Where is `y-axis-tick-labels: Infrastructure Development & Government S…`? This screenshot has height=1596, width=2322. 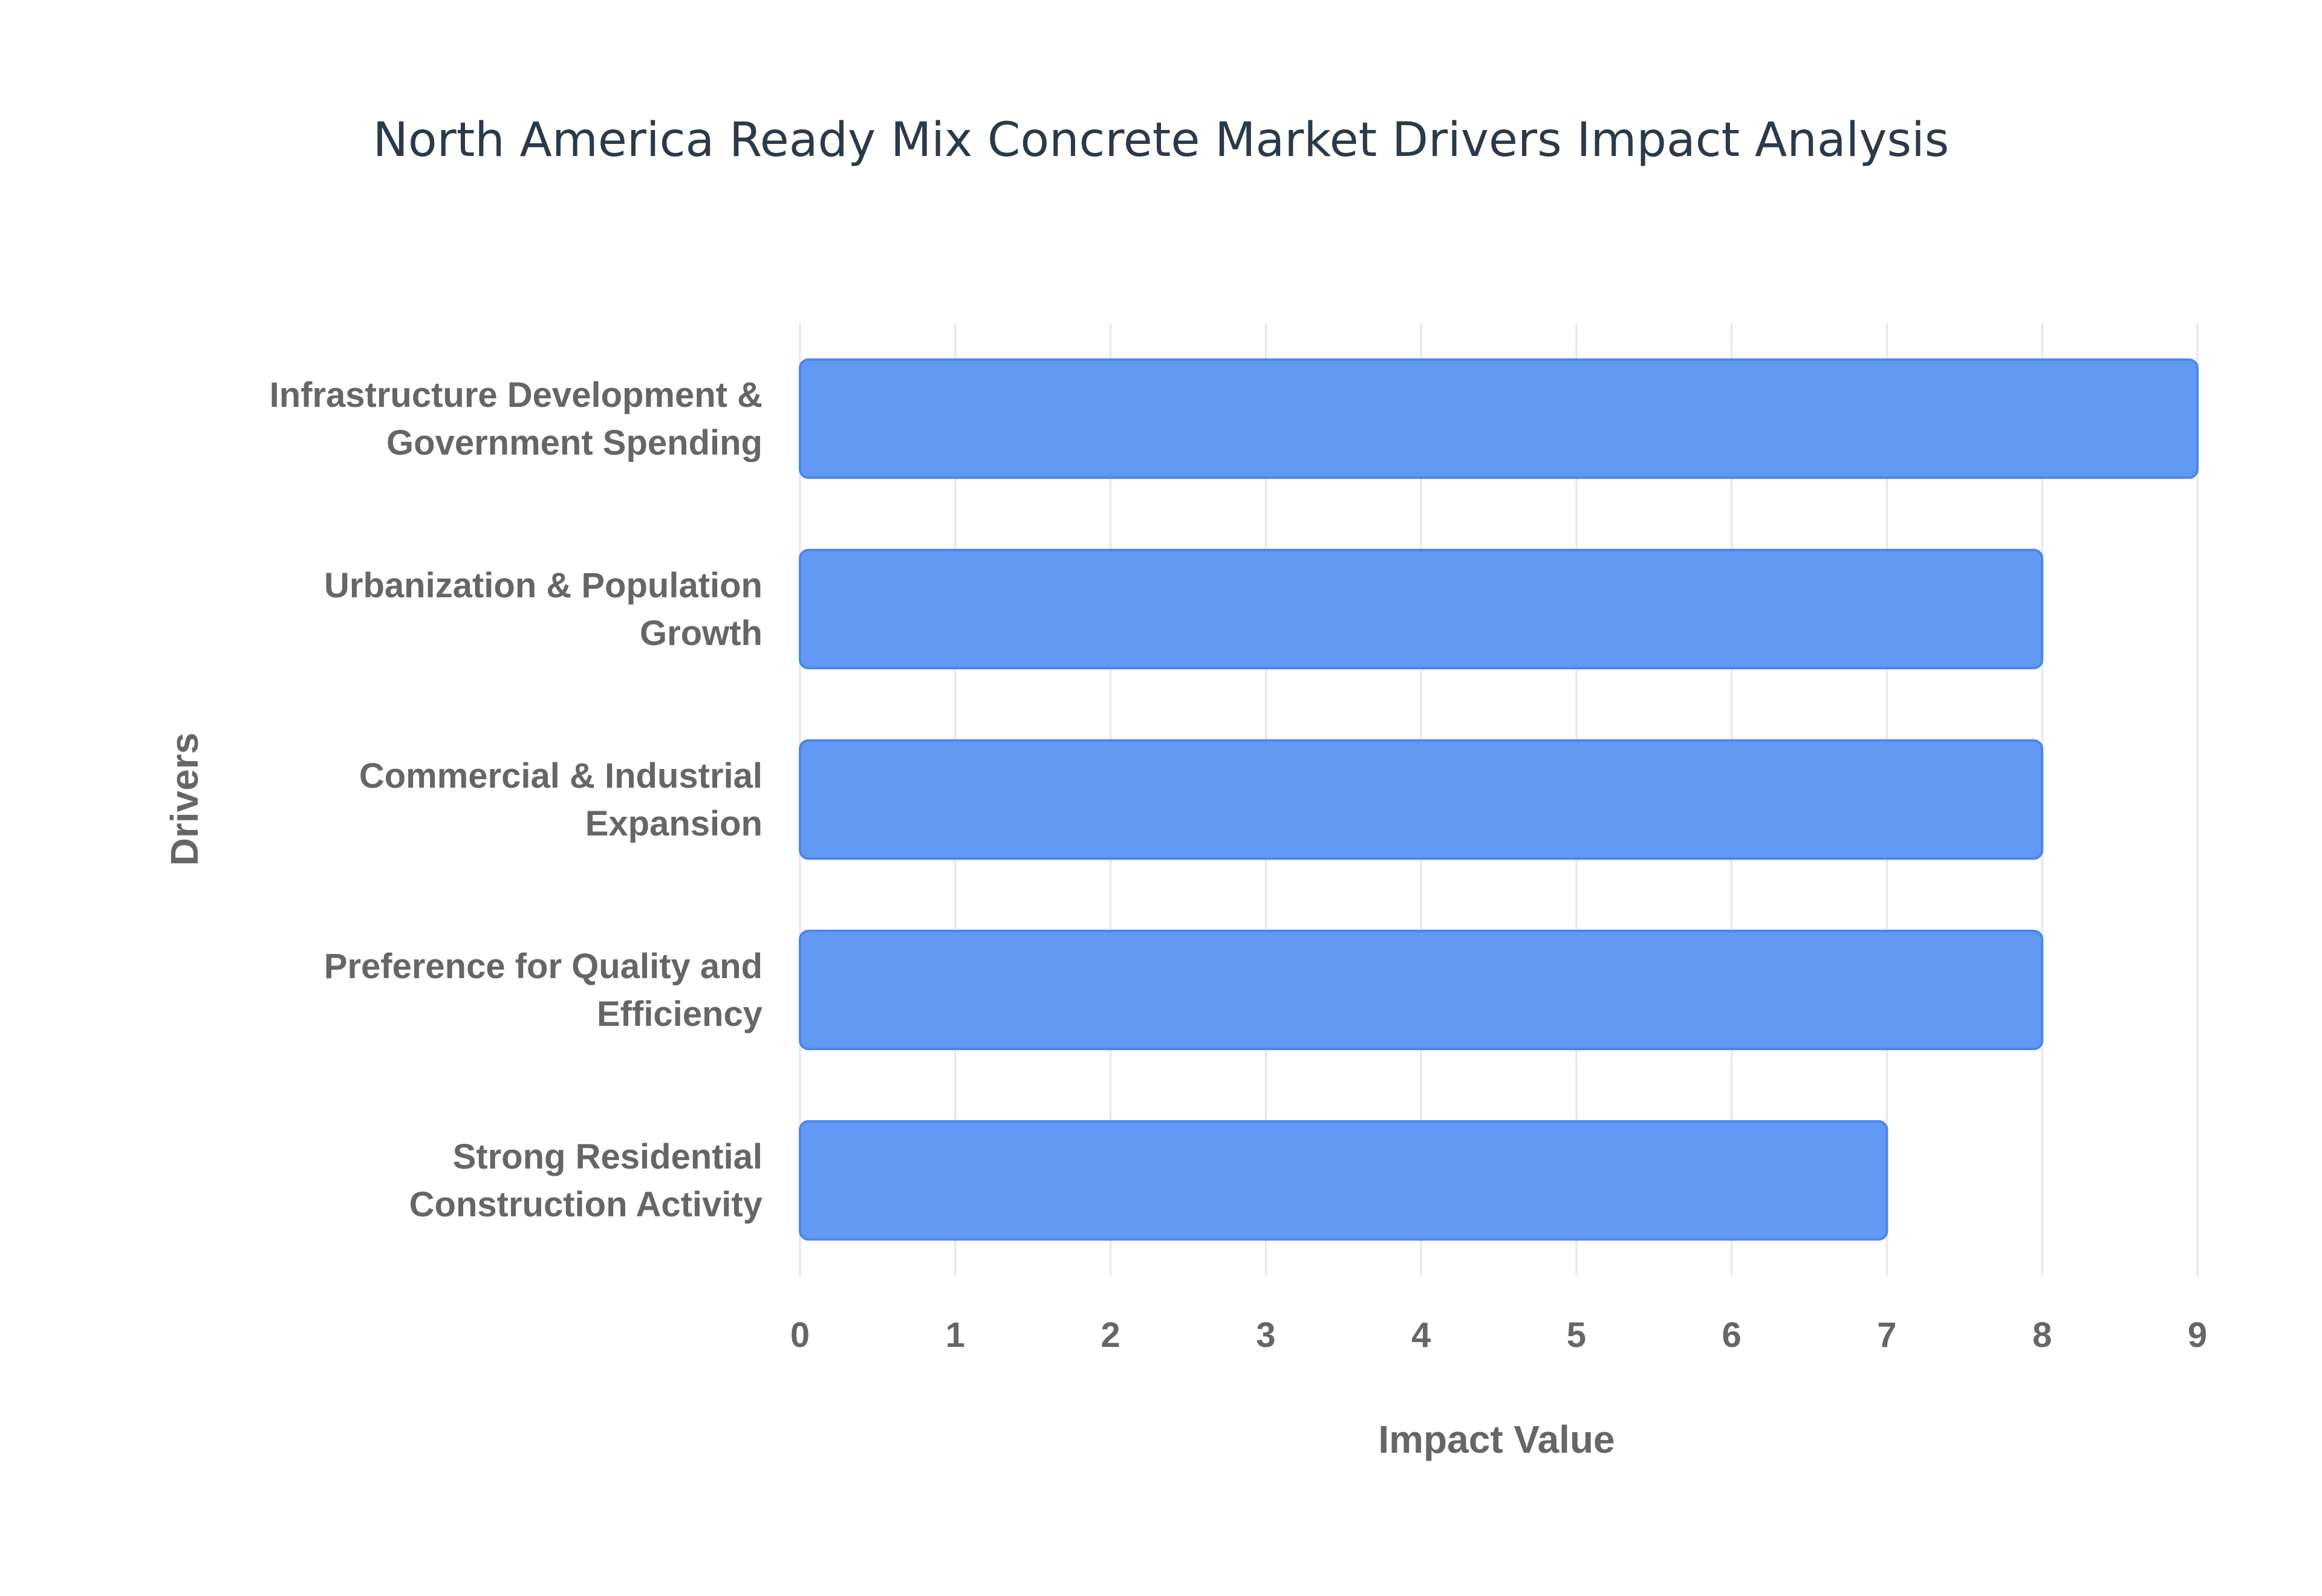
y-axis-tick-labels: Infrastructure Development & Government S… is located at coordinates (516, 799).